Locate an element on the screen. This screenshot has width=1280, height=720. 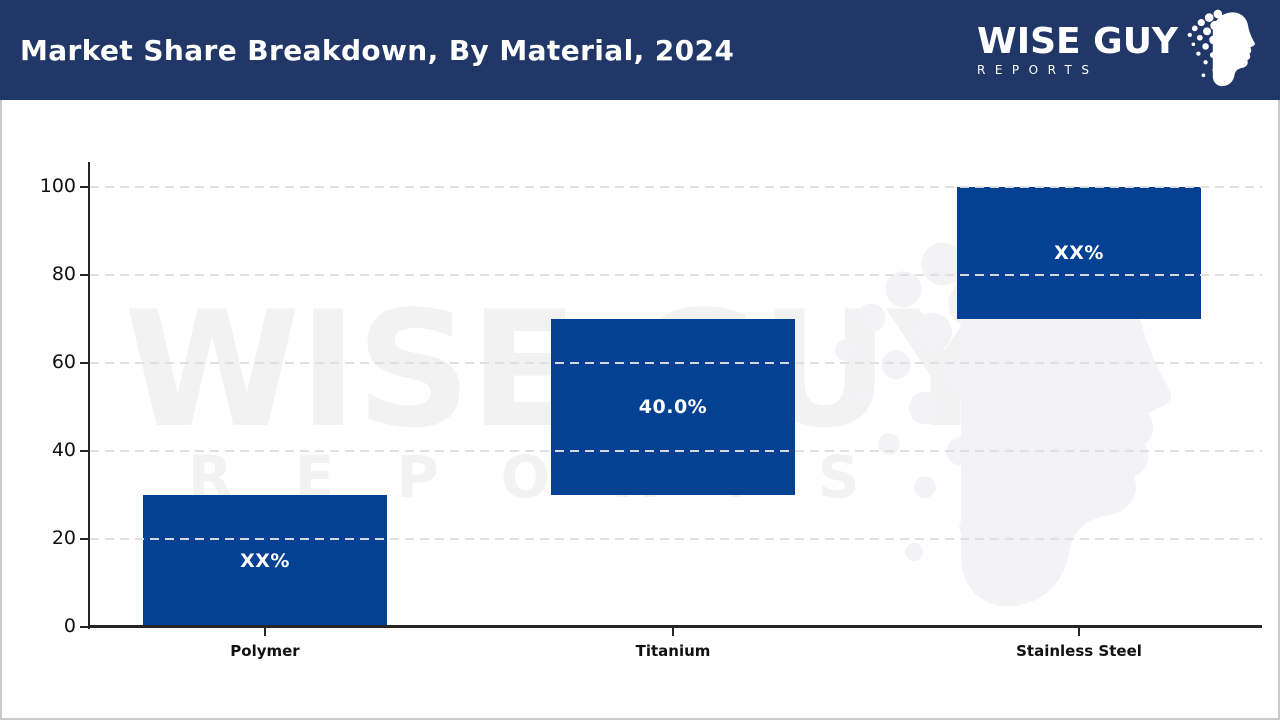
y-tick-label-0: 0 is located at coordinates (69, 626).